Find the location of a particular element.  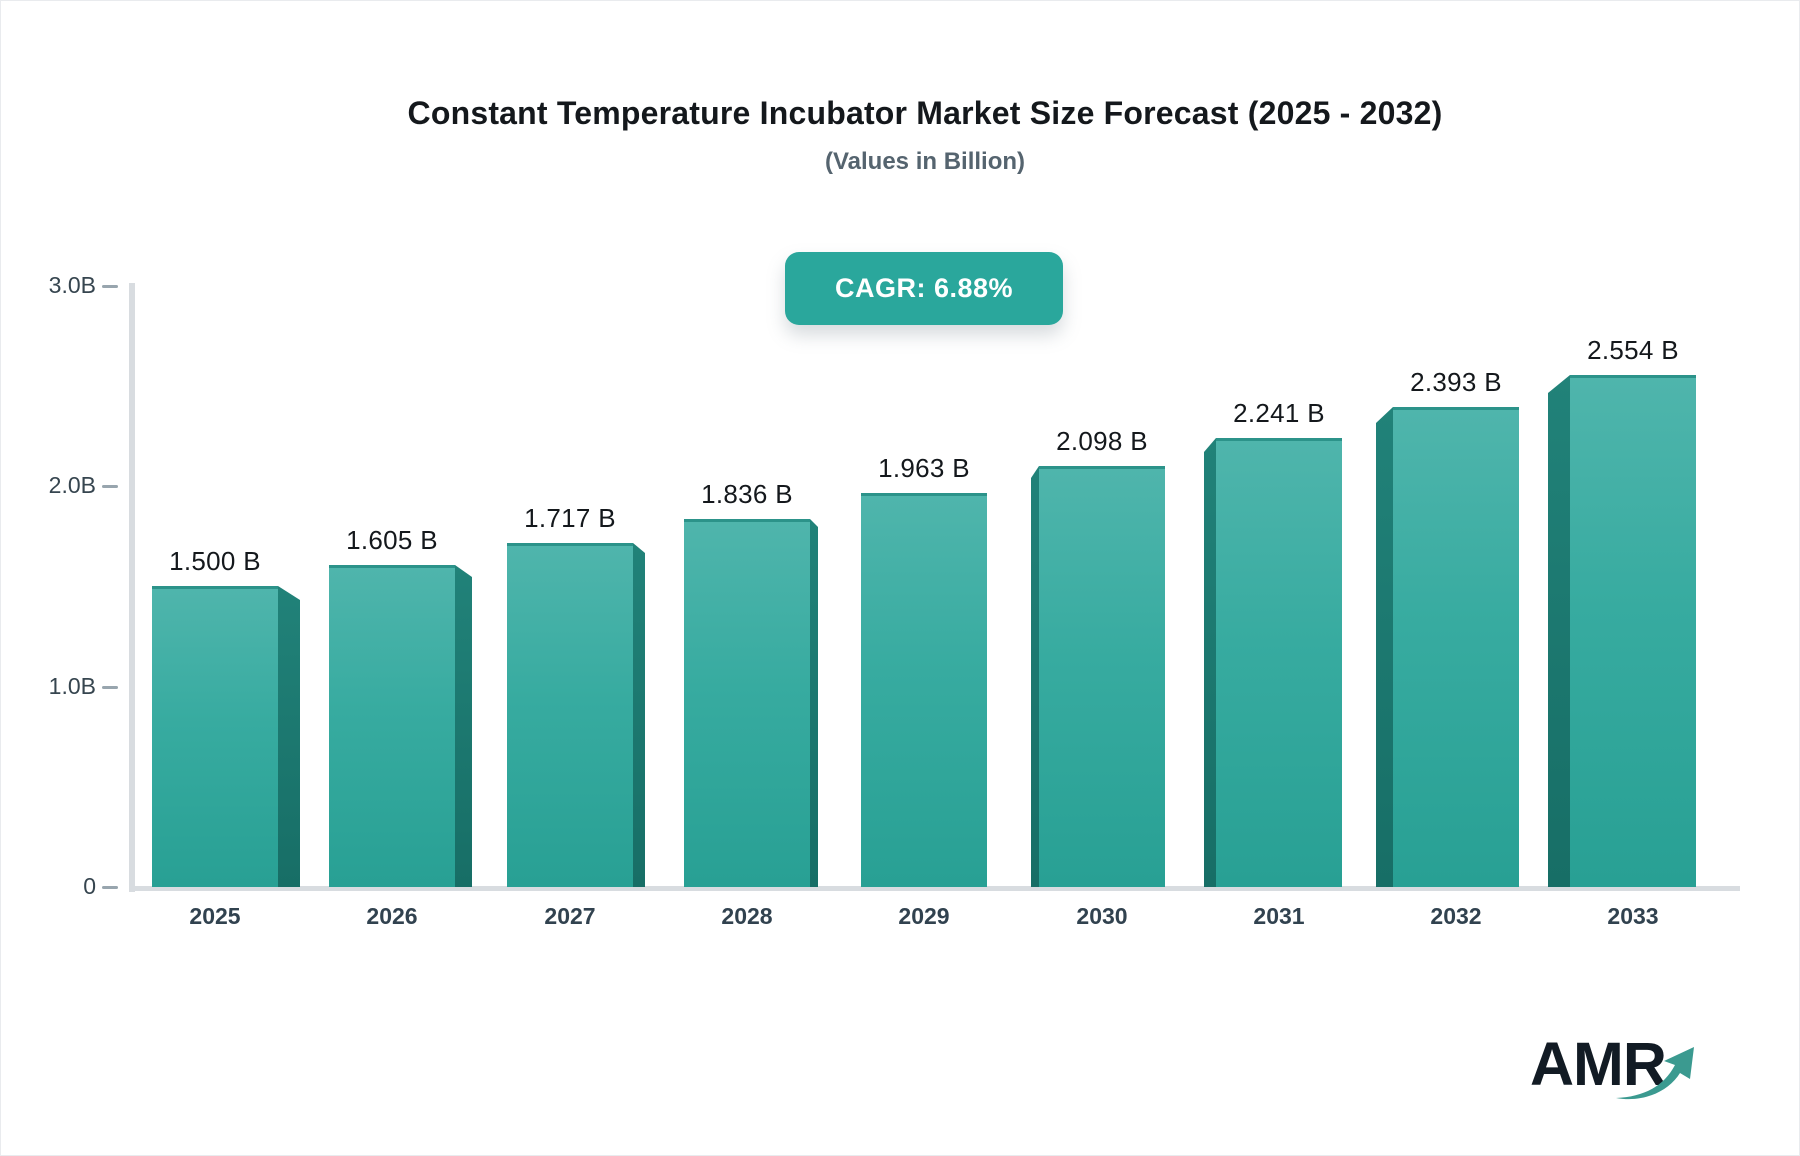

x-tick-label: 2032 is located at coordinates (1456, 916).